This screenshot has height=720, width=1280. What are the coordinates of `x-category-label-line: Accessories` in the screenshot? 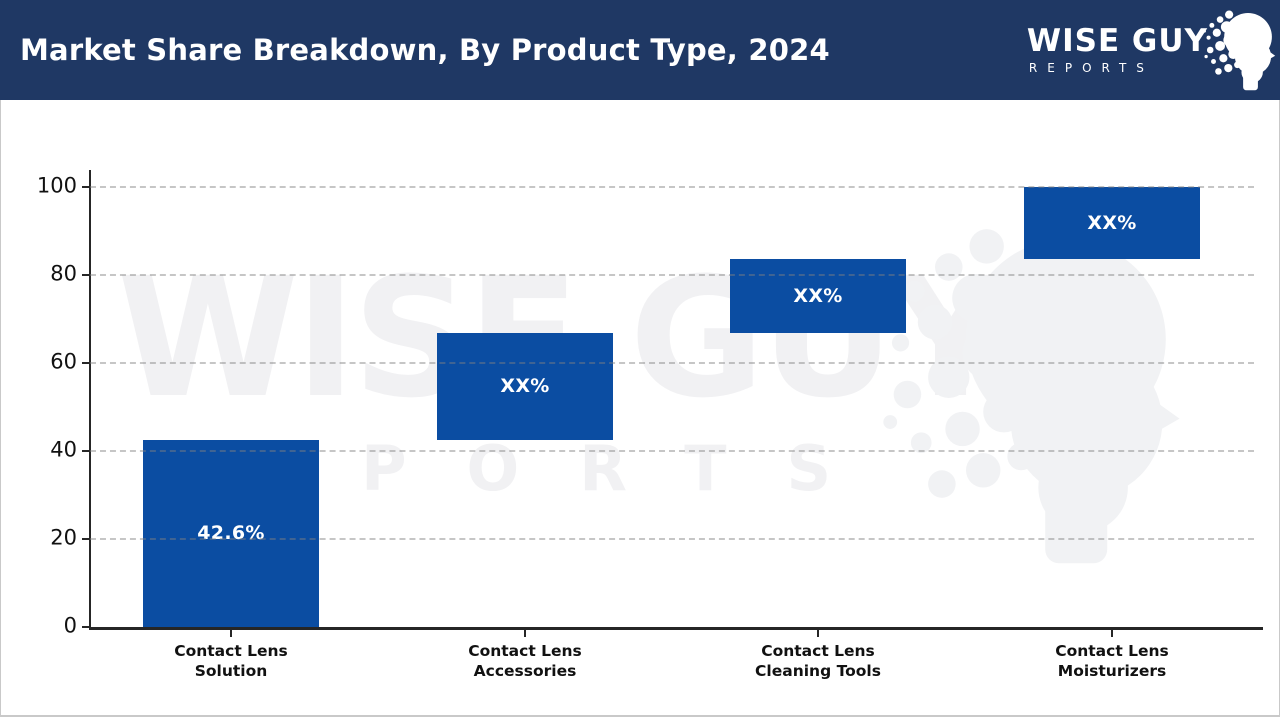 It's located at (525, 671).